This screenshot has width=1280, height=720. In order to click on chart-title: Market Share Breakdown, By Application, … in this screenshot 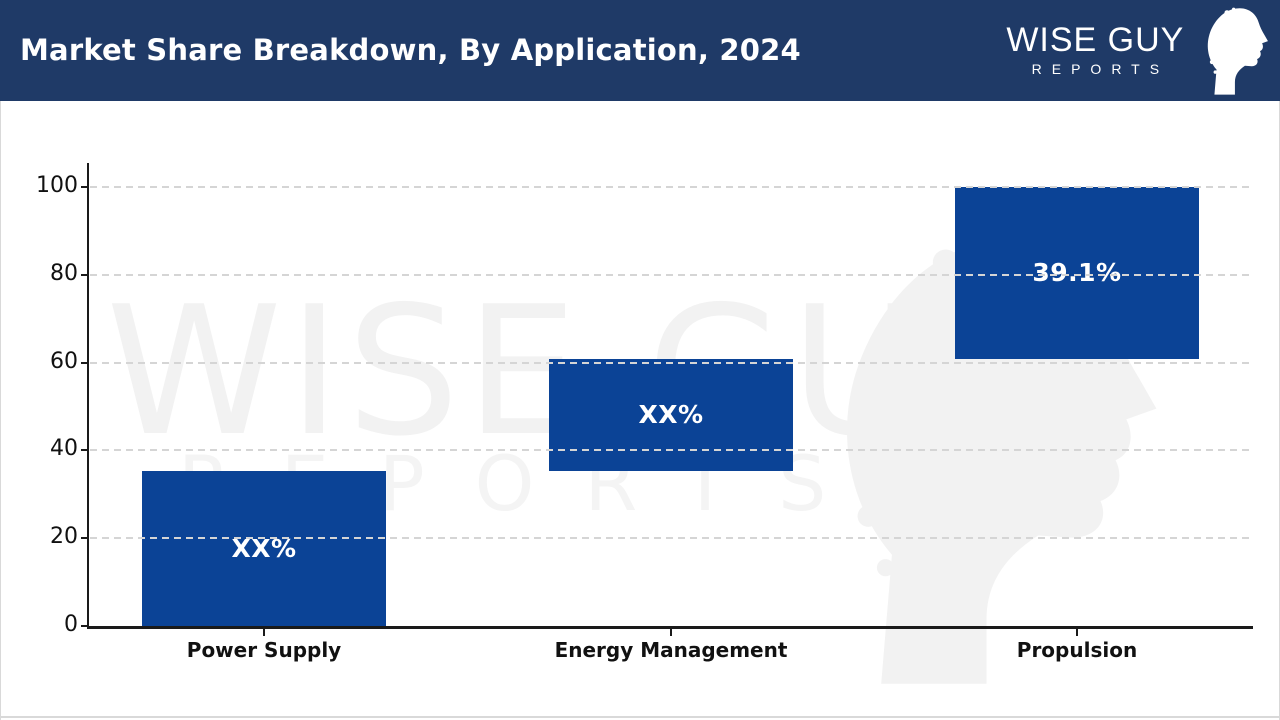, I will do `click(410, 50)`.